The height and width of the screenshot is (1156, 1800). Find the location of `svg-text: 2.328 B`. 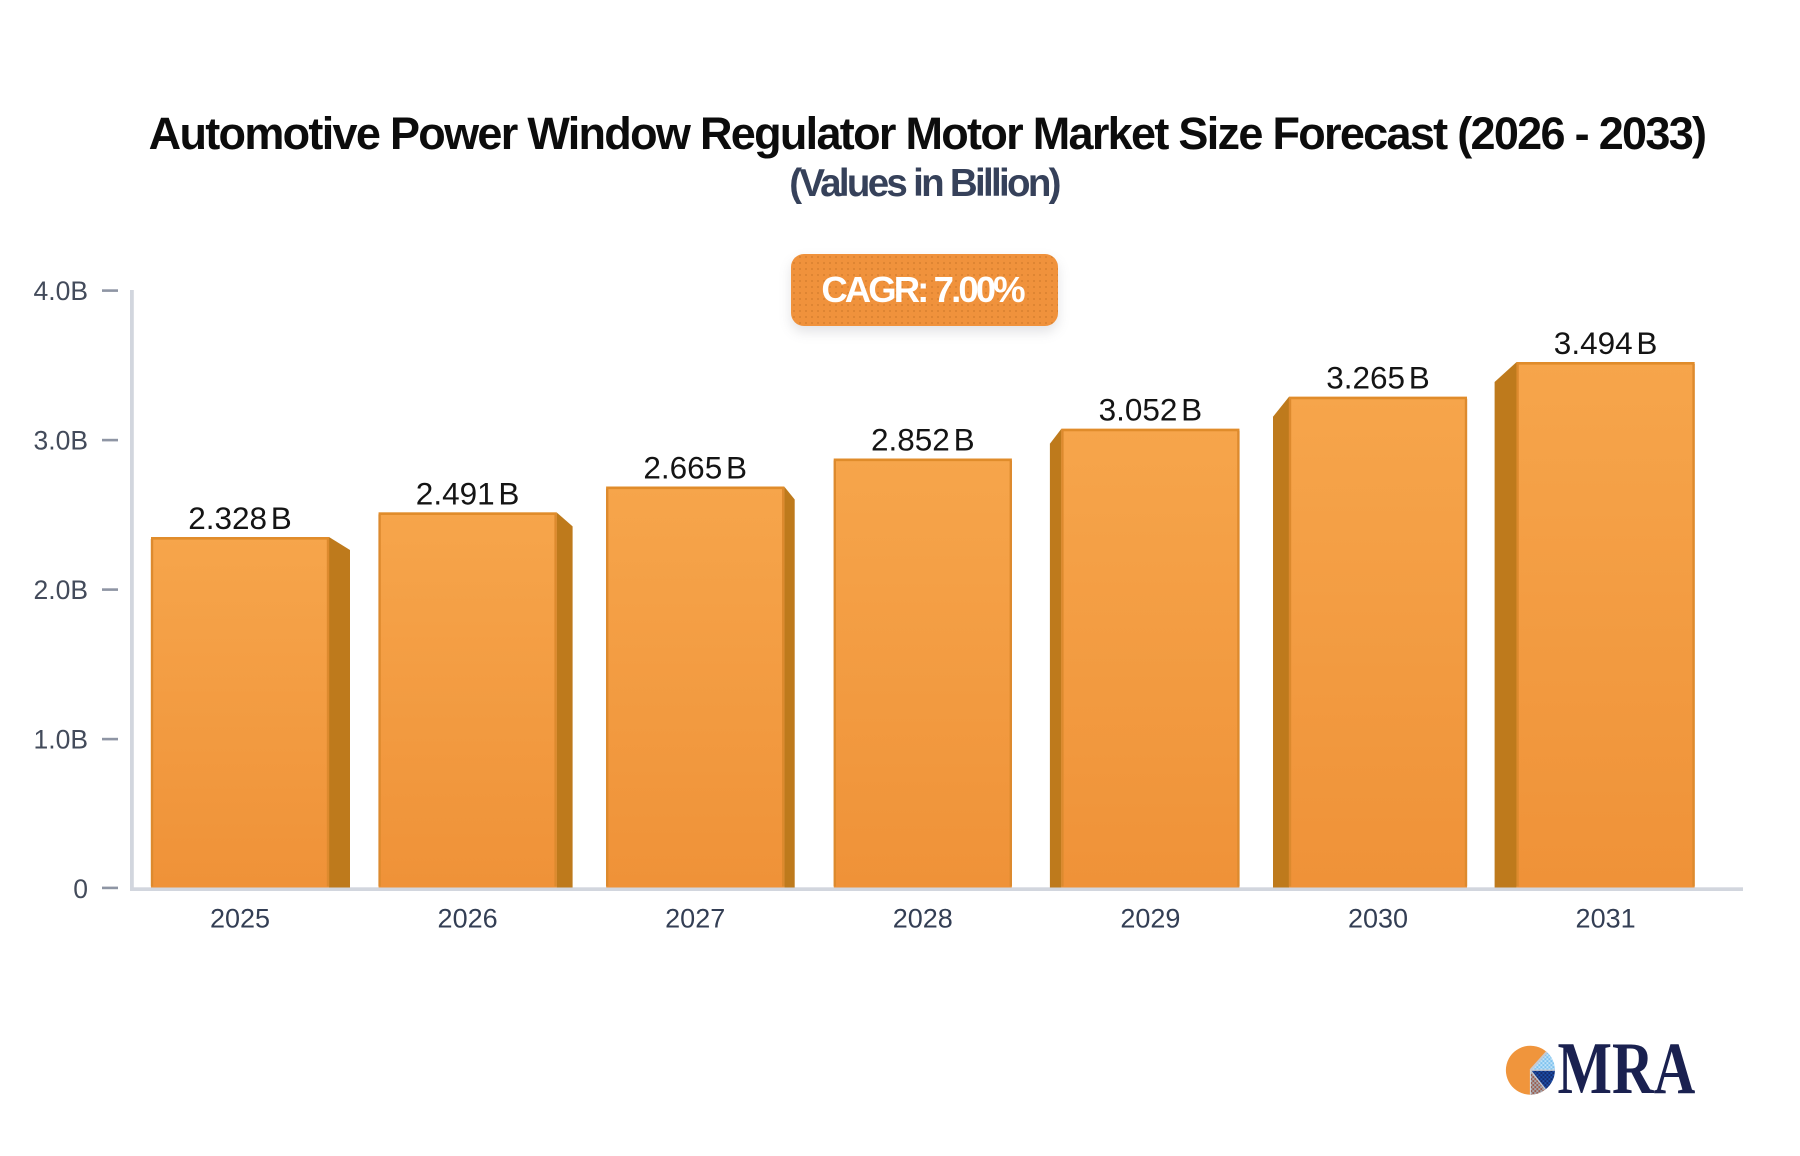

svg-text: 2.328 B is located at coordinates (240, 518).